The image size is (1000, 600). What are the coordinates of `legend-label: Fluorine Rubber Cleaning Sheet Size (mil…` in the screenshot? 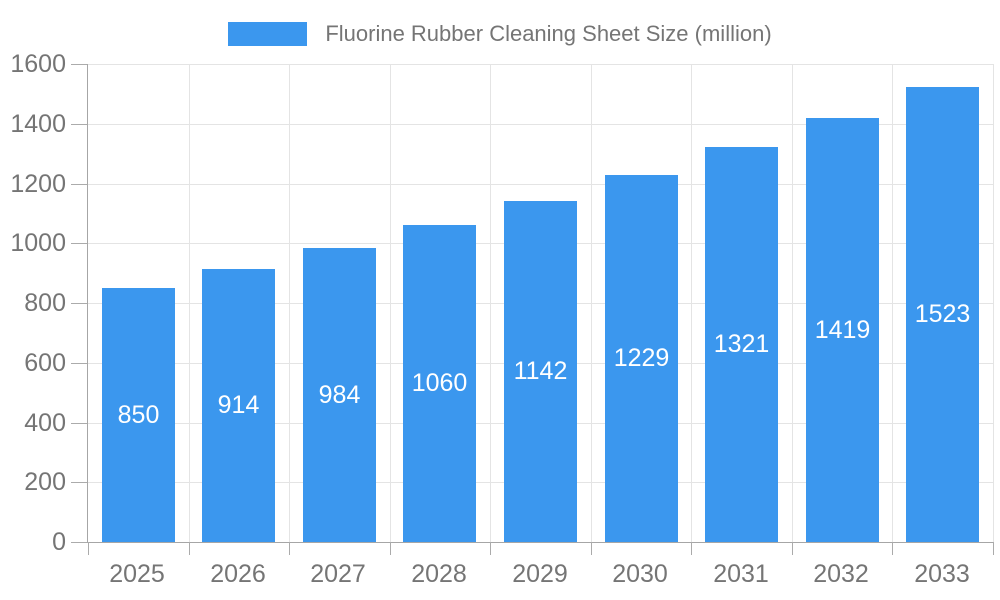 It's located at (548, 33).